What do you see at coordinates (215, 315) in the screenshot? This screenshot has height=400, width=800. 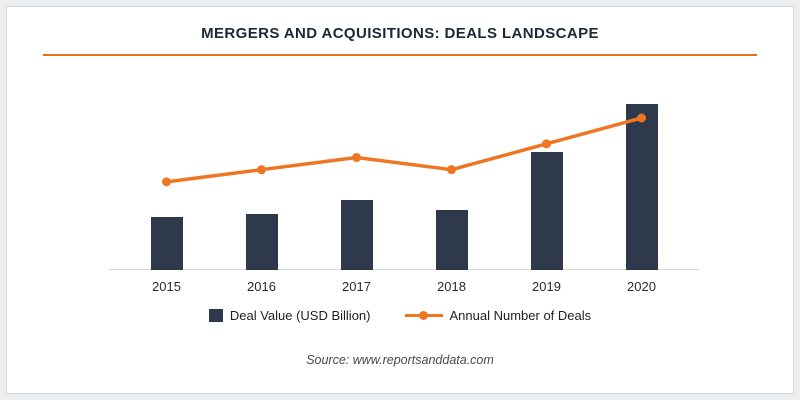 I see `bar-swatch-icon` at bounding box center [215, 315].